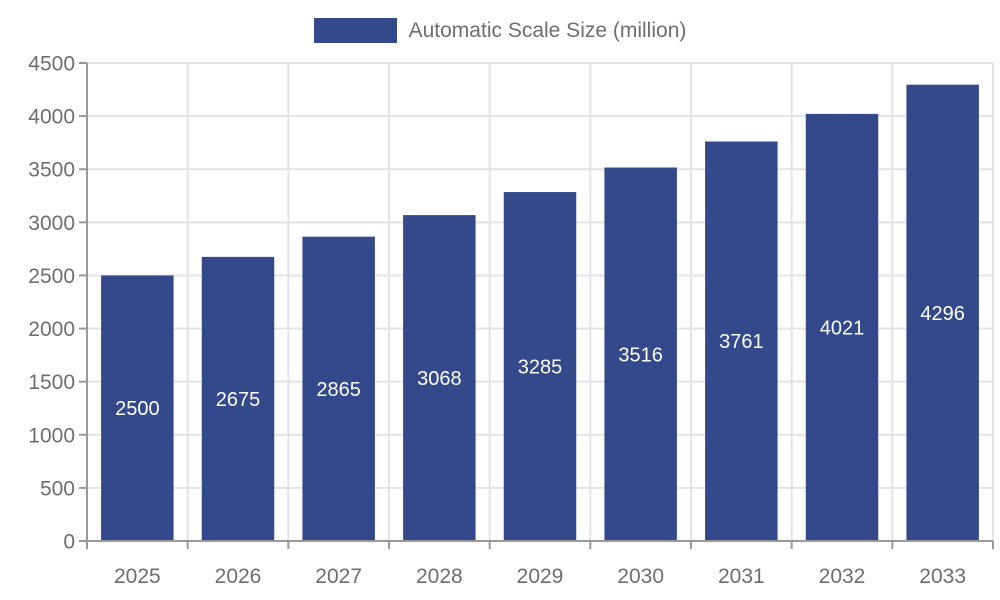 The image size is (1000, 600). I want to click on y-tick-label: 2000, so click(51, 329).